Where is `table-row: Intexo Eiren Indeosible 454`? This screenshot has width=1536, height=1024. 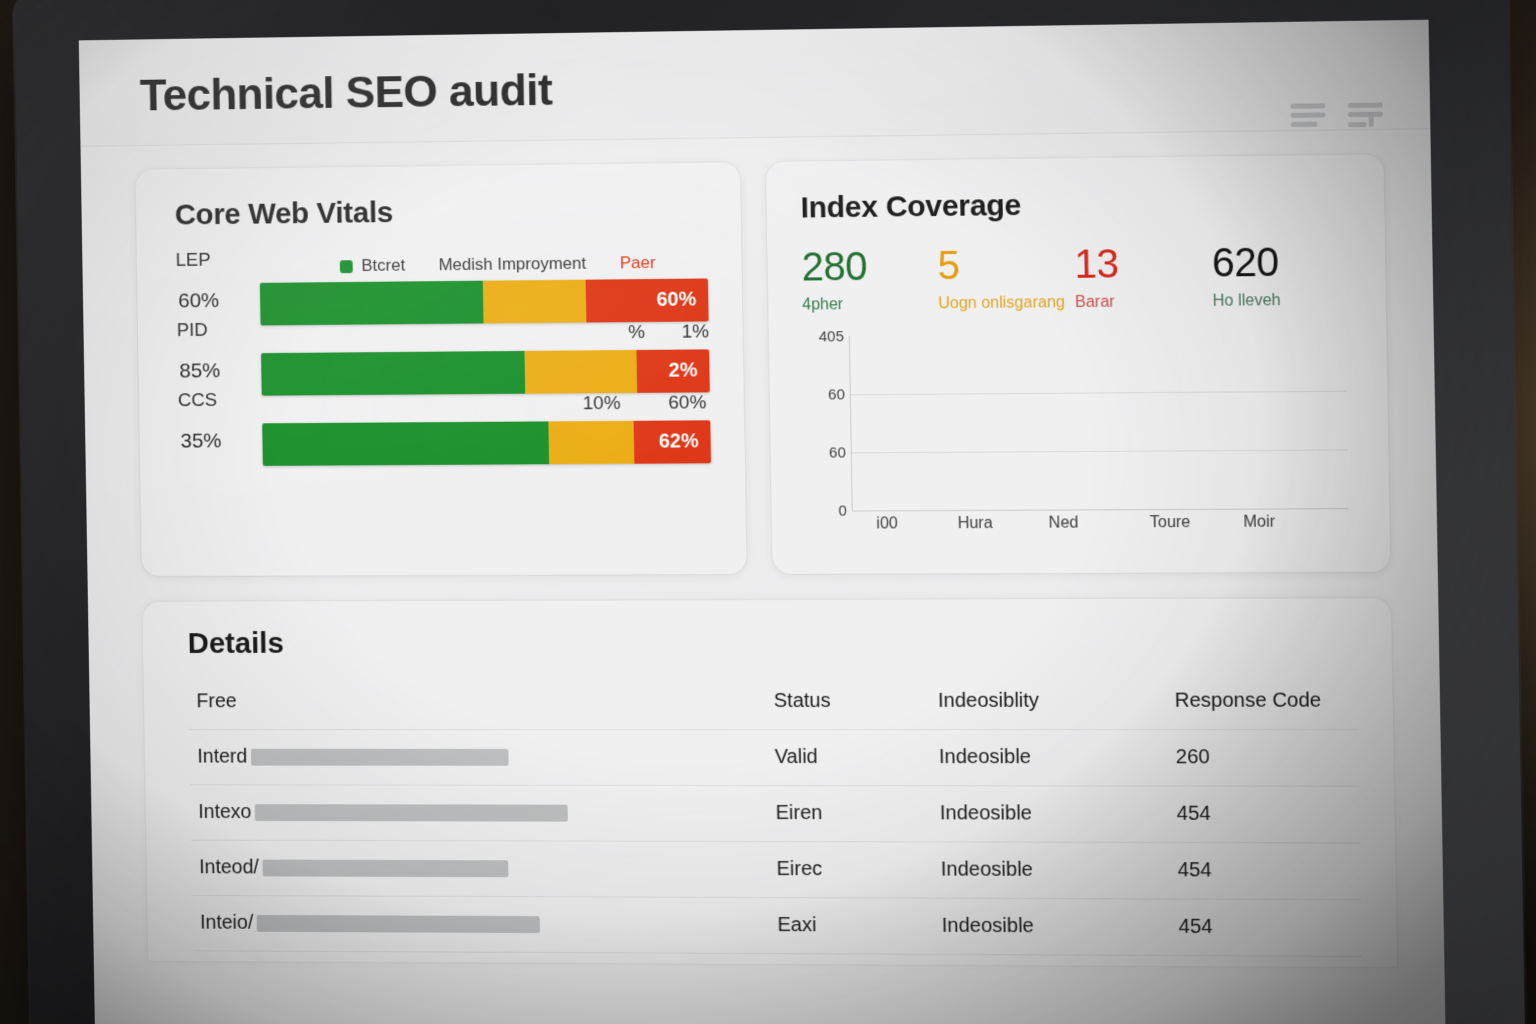
table-row: Intexo Eiren Indeosible 454 is located at coordinates (775, 813).